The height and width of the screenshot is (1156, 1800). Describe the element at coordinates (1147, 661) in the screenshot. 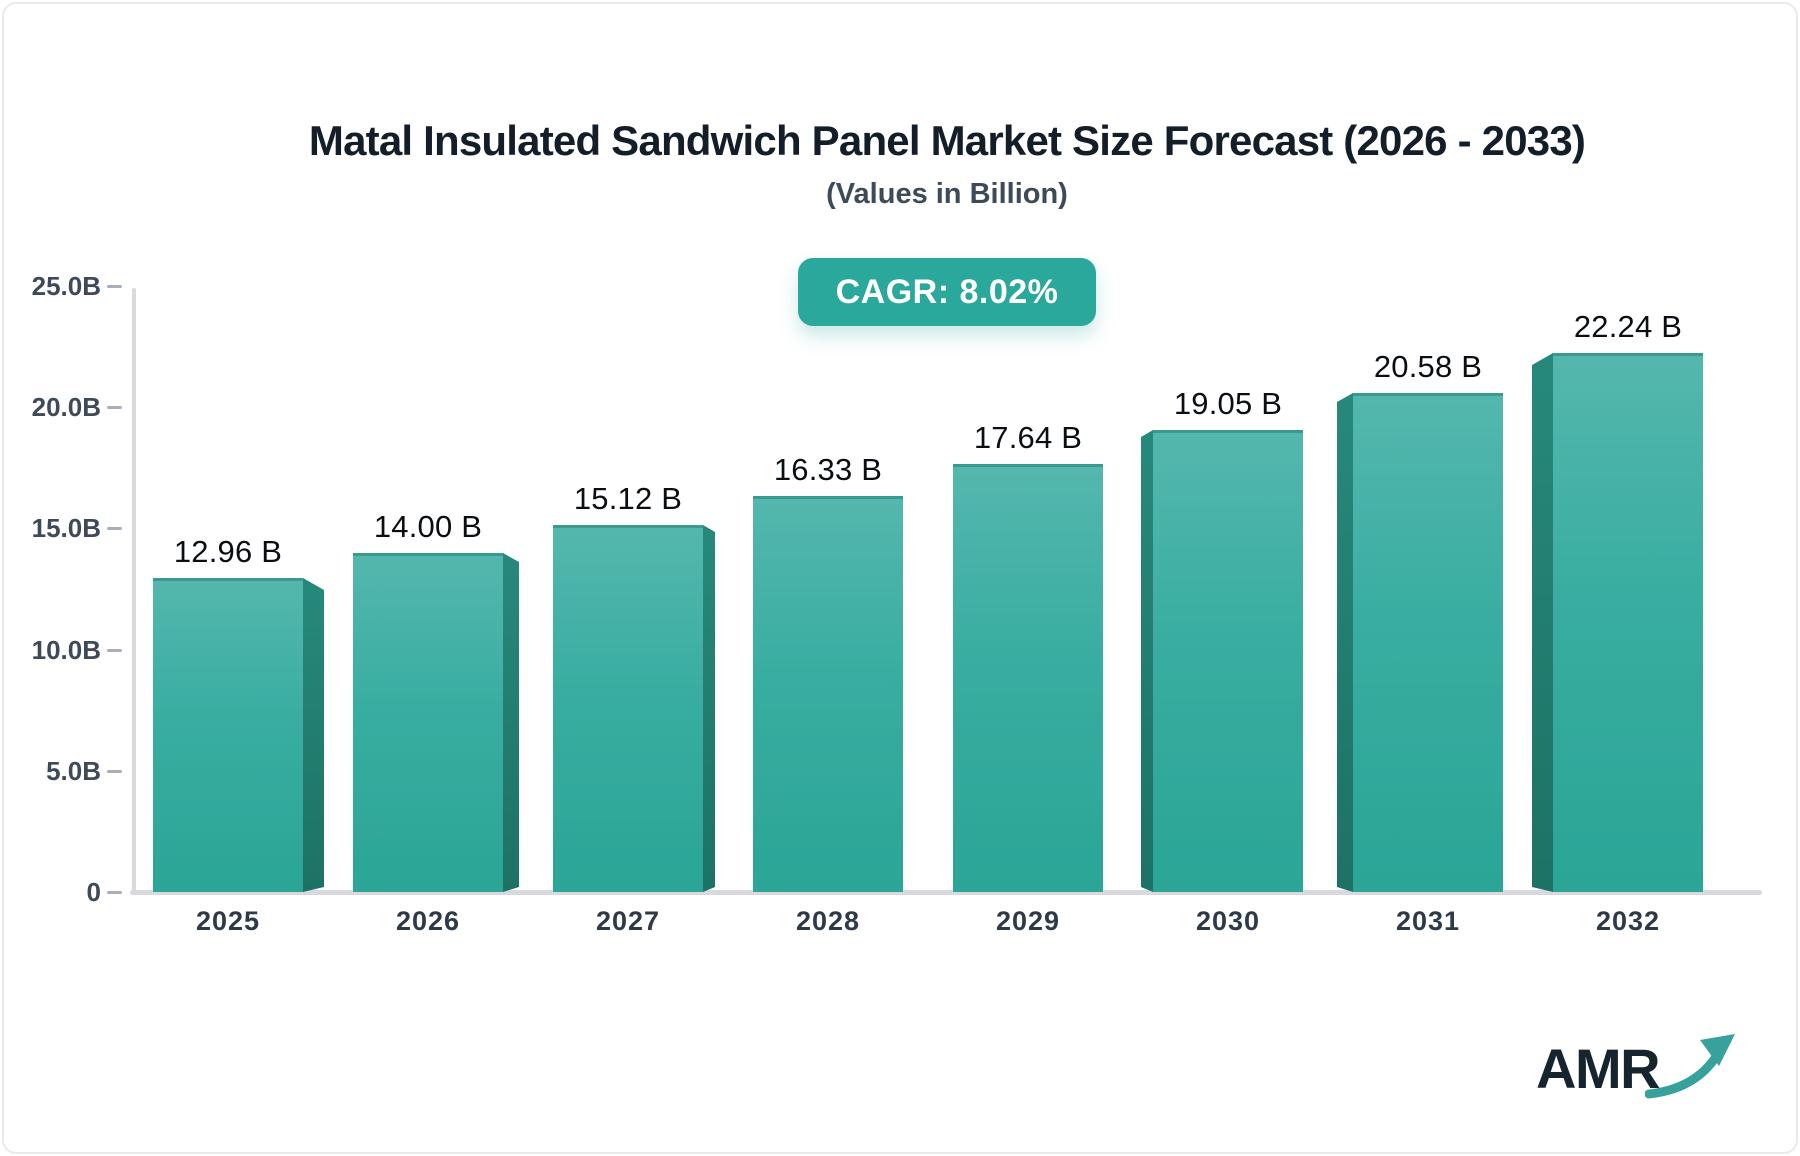

I see `bar-side-2030` at that location.